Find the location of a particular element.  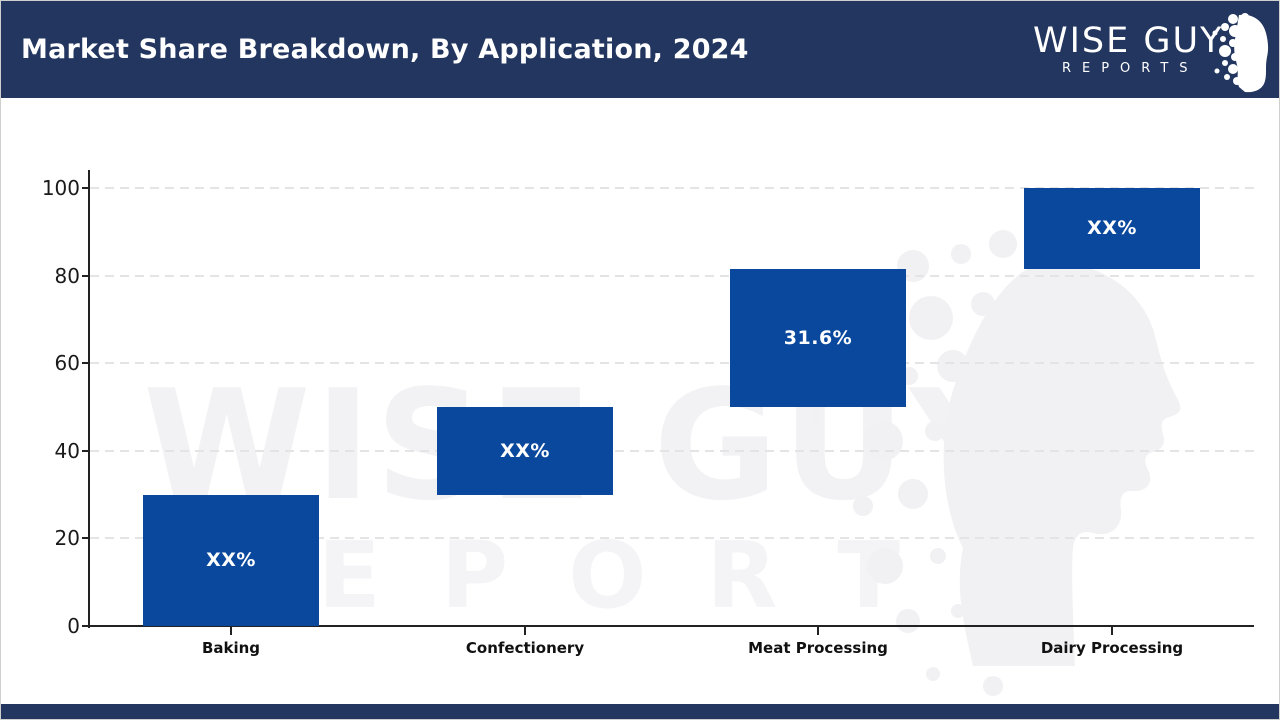

y-tick-label: 0 is located at coordinates (73, 626).